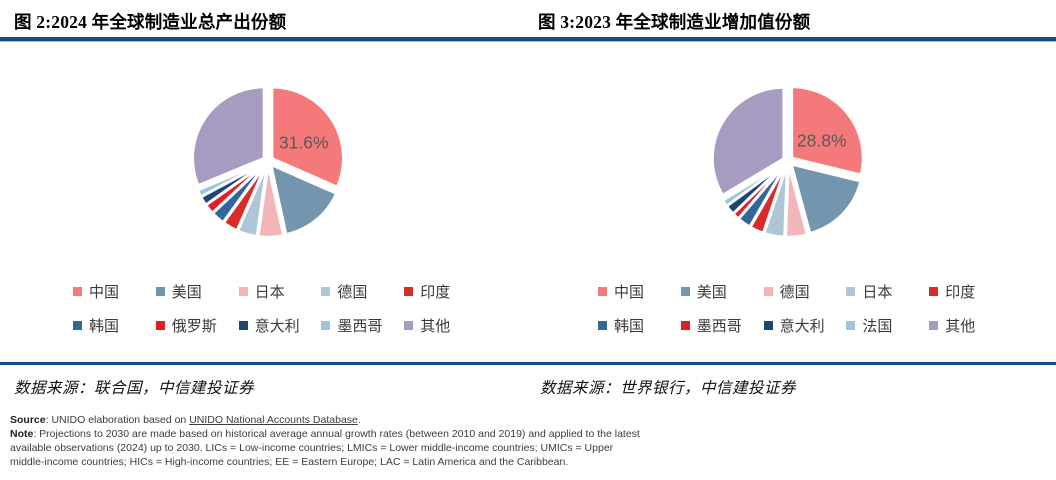 Image resolution: width=1056 pixels, height=480 pixels. I want to click on footnote-source-suffix: ., so click(359, 420).